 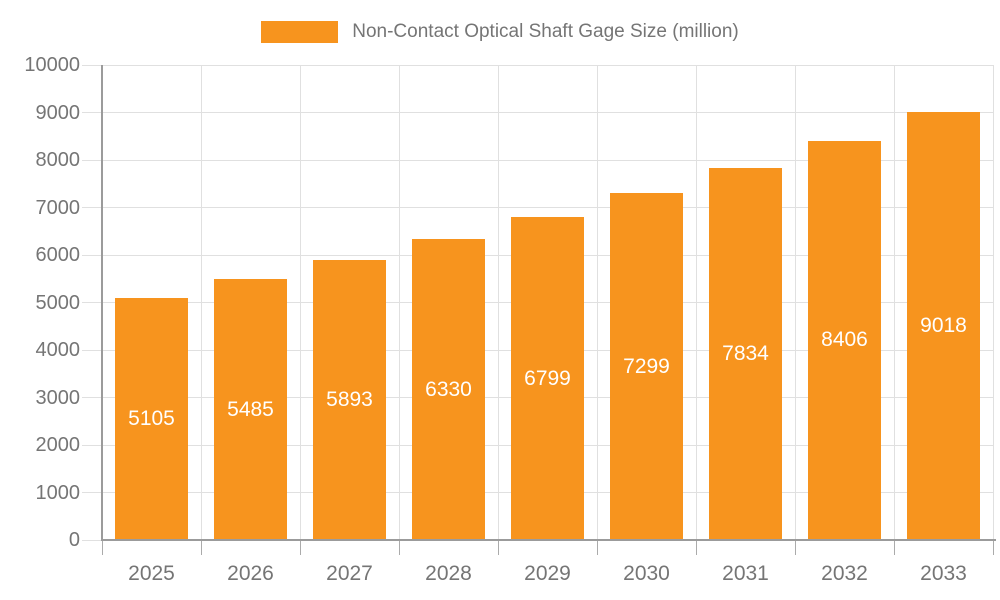 What do you see at coordinates (58, 397) in the screenshot?
I see `y-axis-tick-label: 3000` at bounding box center [58, 397].